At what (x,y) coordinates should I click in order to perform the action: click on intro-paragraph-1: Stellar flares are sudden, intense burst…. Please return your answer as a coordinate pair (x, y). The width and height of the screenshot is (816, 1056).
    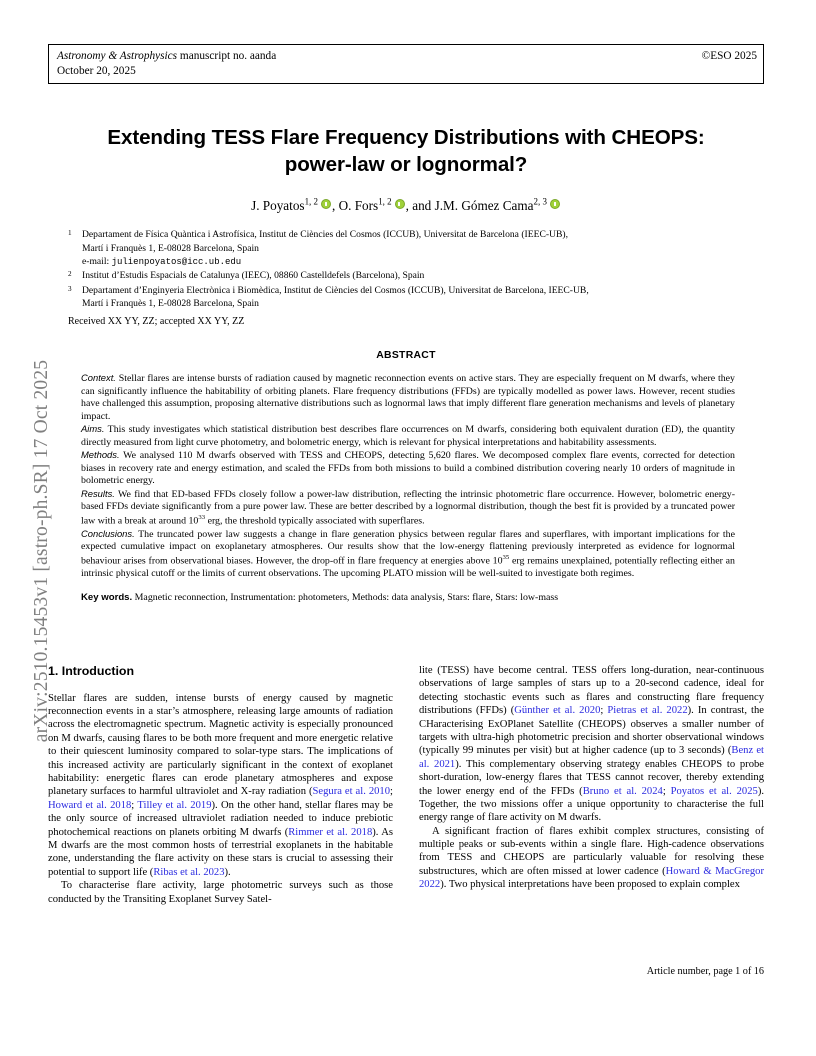
    Looking at the image, I should click on (220, 785).